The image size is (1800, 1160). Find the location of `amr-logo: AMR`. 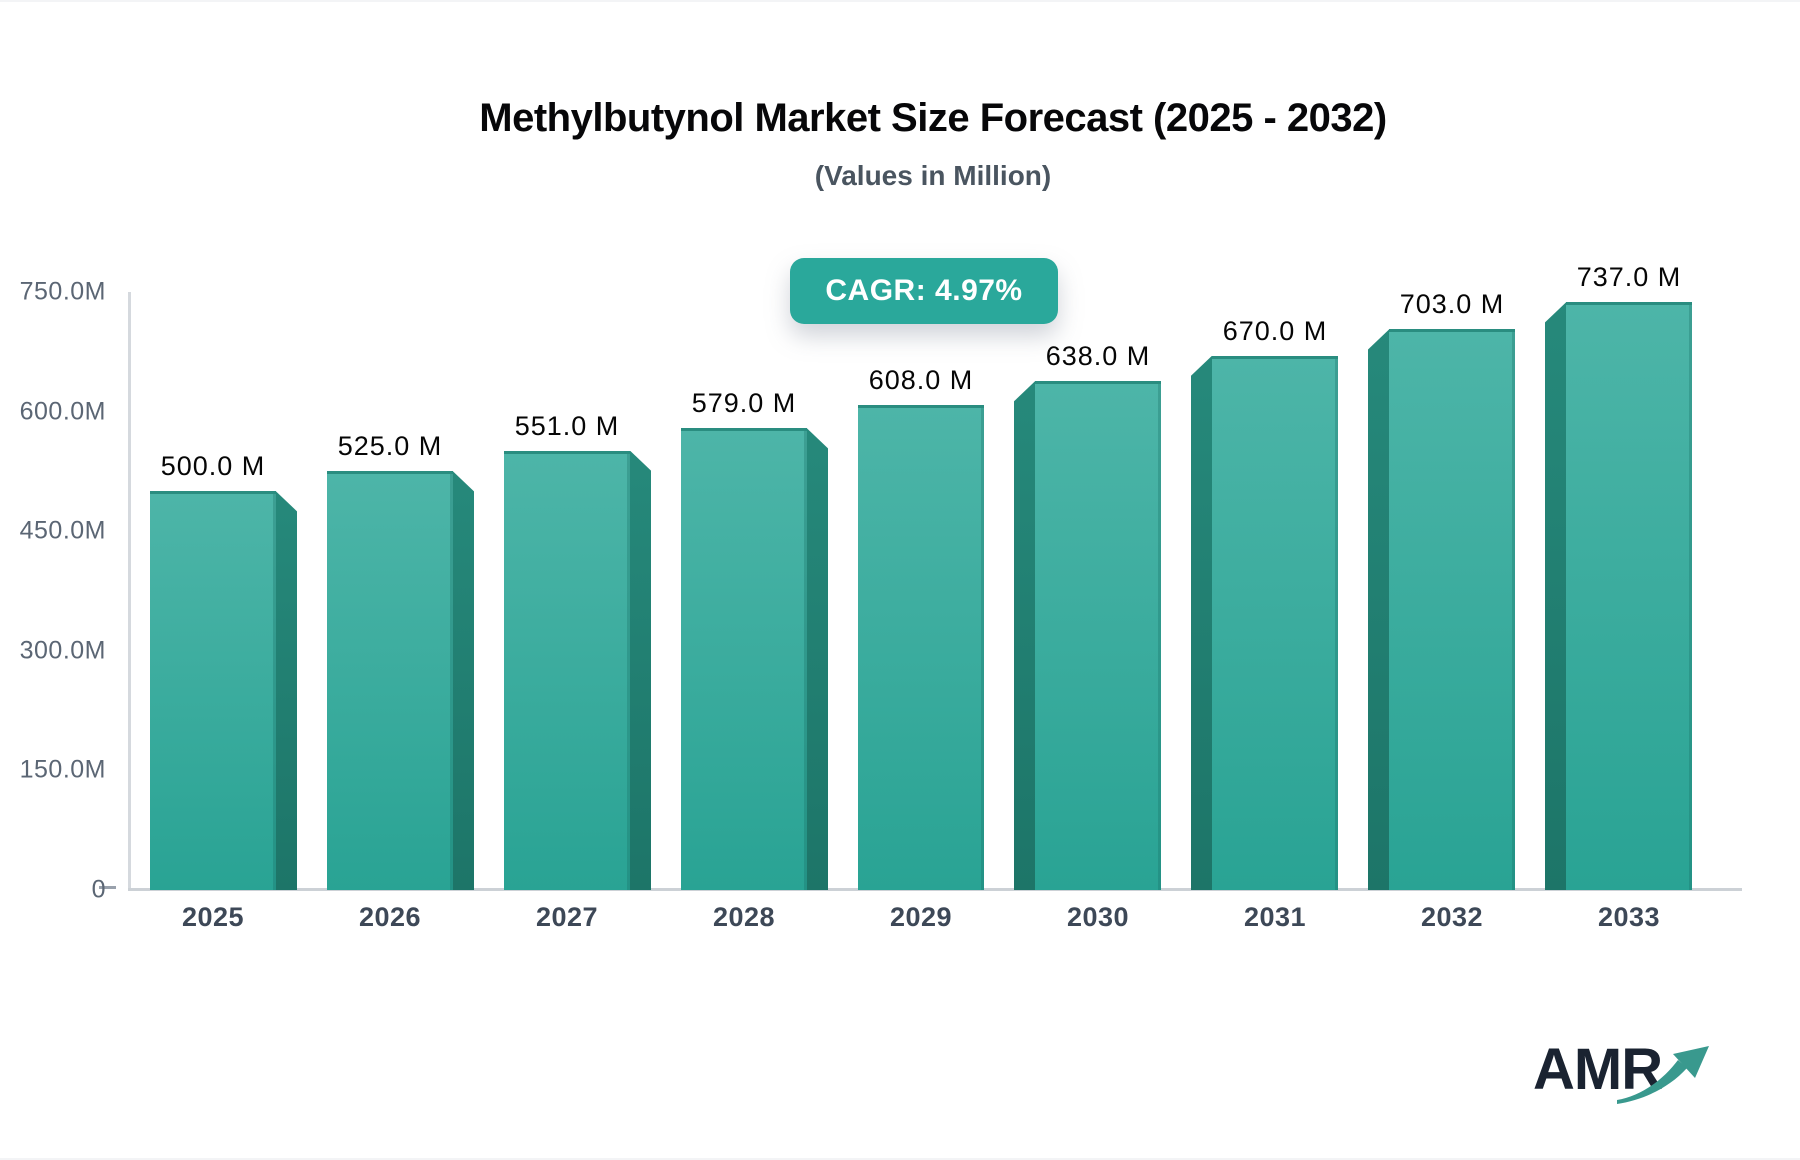

amr-logo: AMR is located at coordinates (1628, 1074).